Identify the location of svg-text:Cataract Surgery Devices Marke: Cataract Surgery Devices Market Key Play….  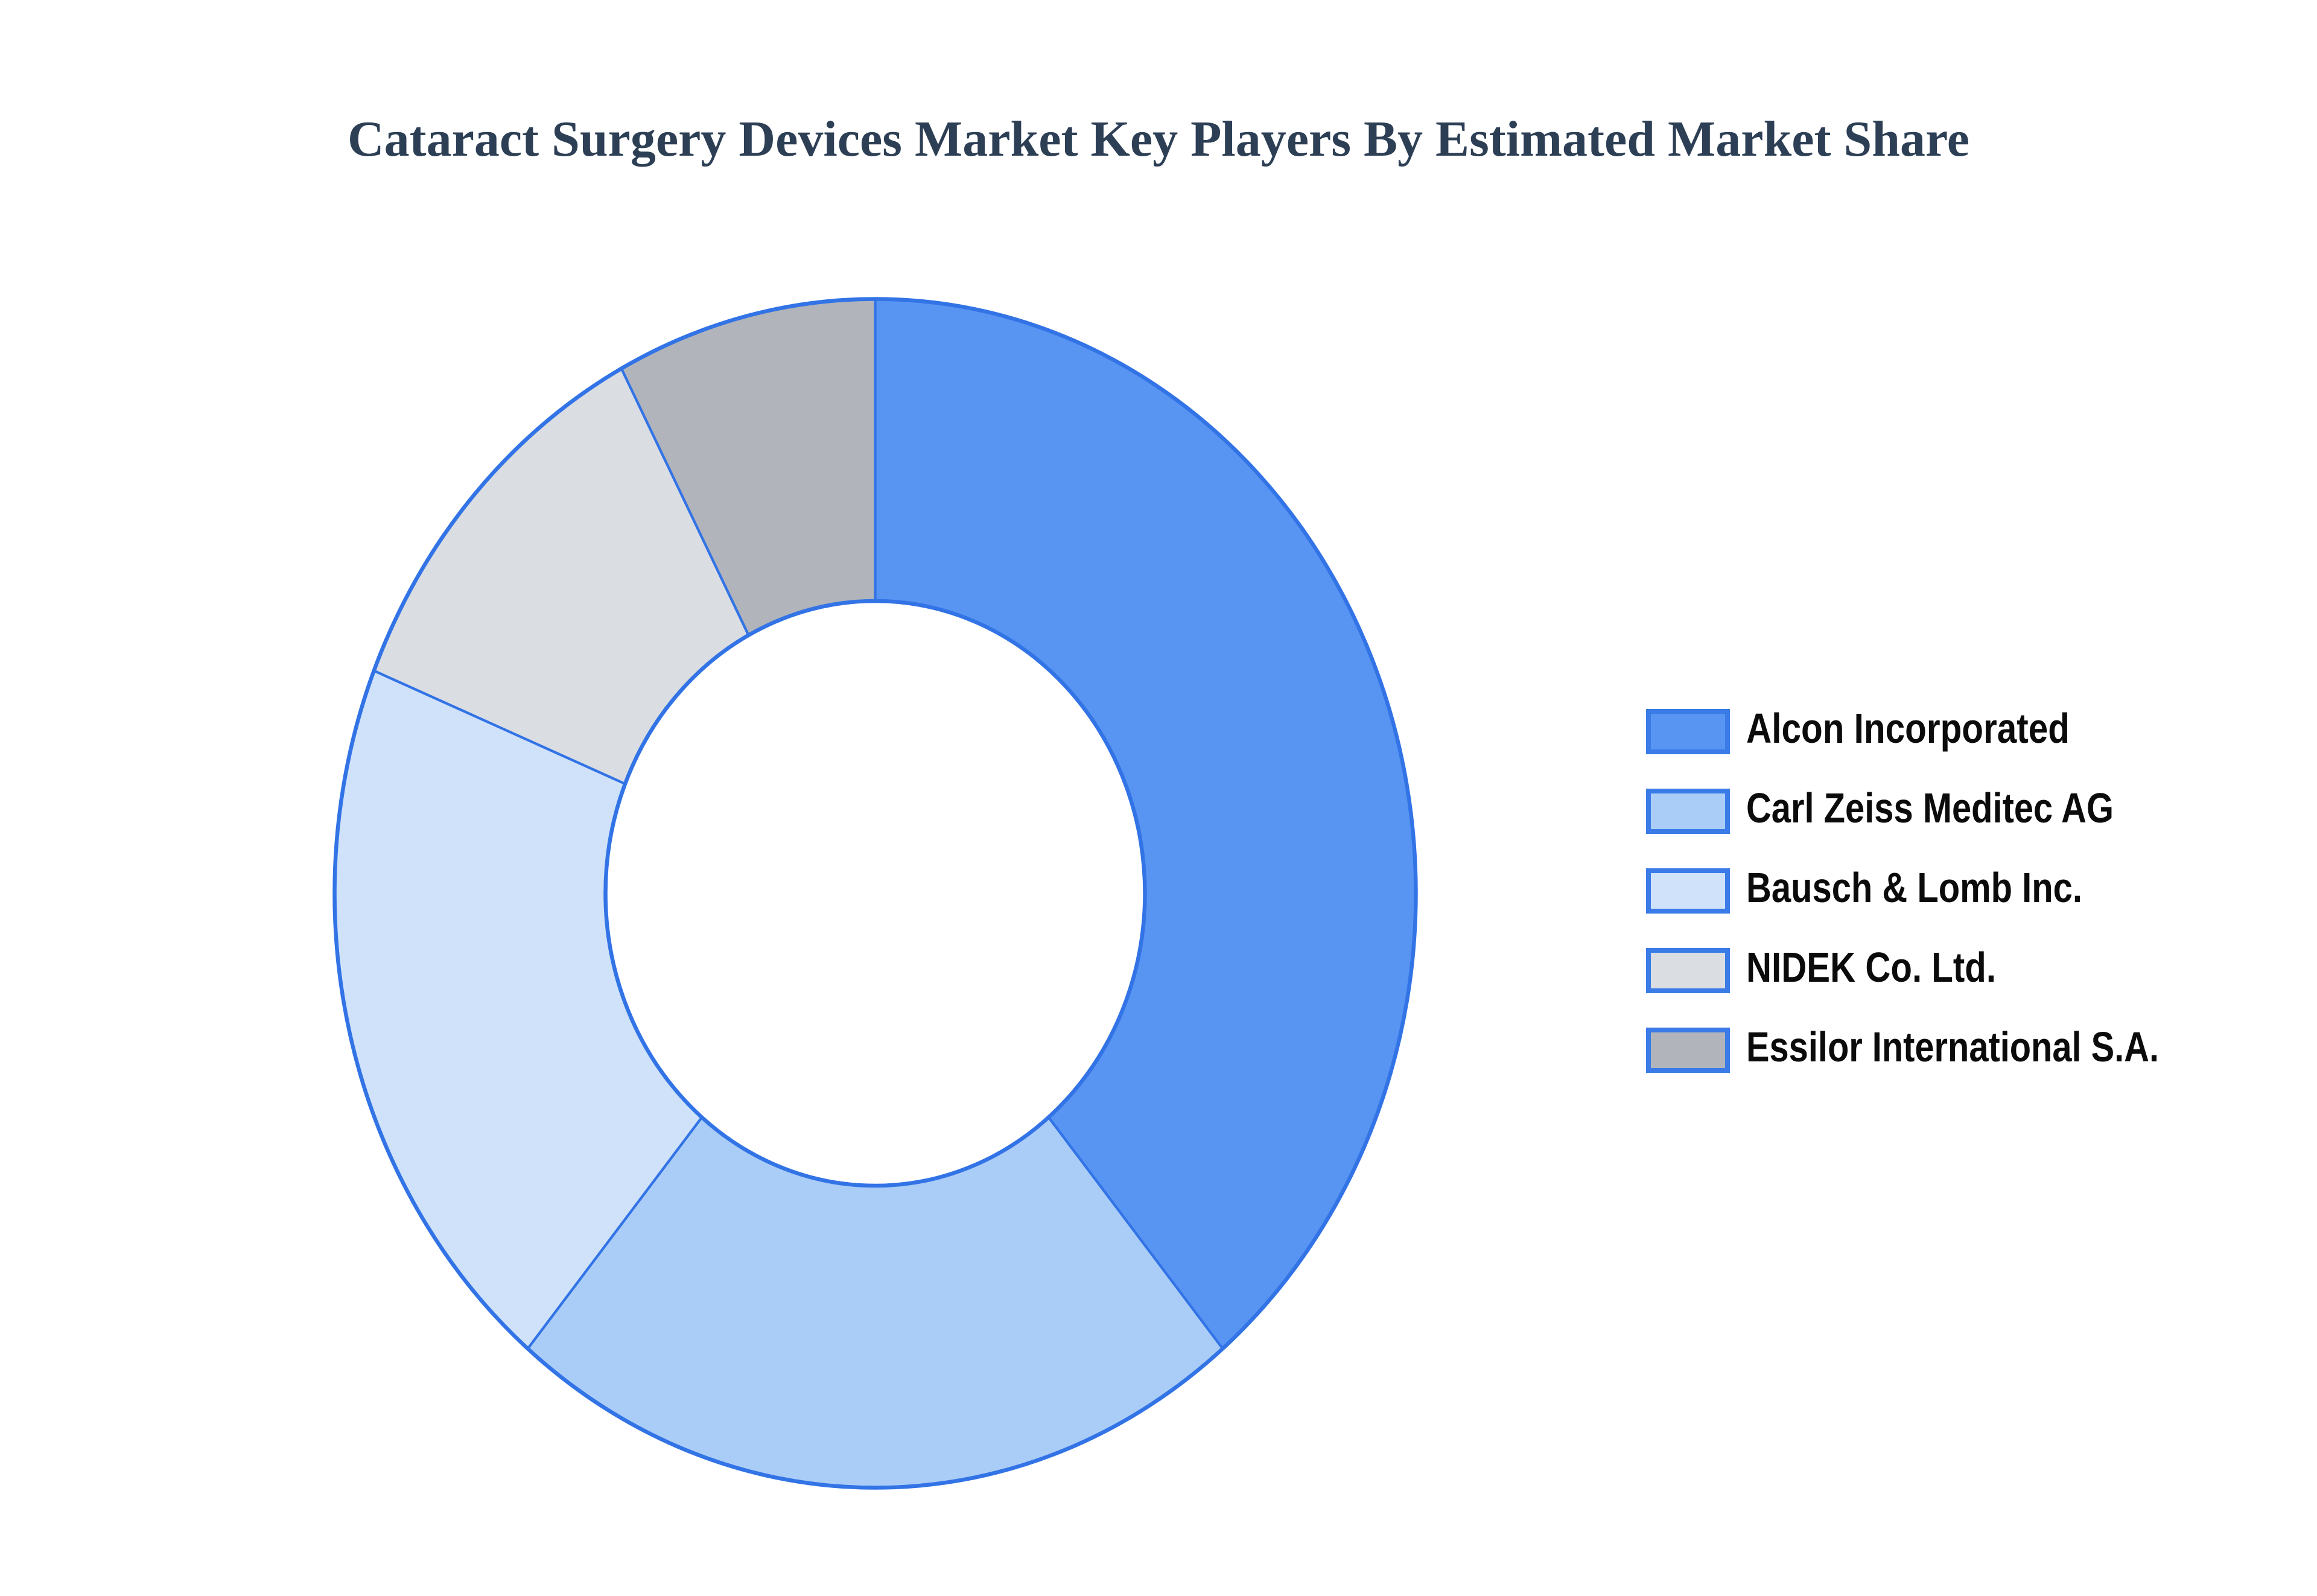
(1158, 139).